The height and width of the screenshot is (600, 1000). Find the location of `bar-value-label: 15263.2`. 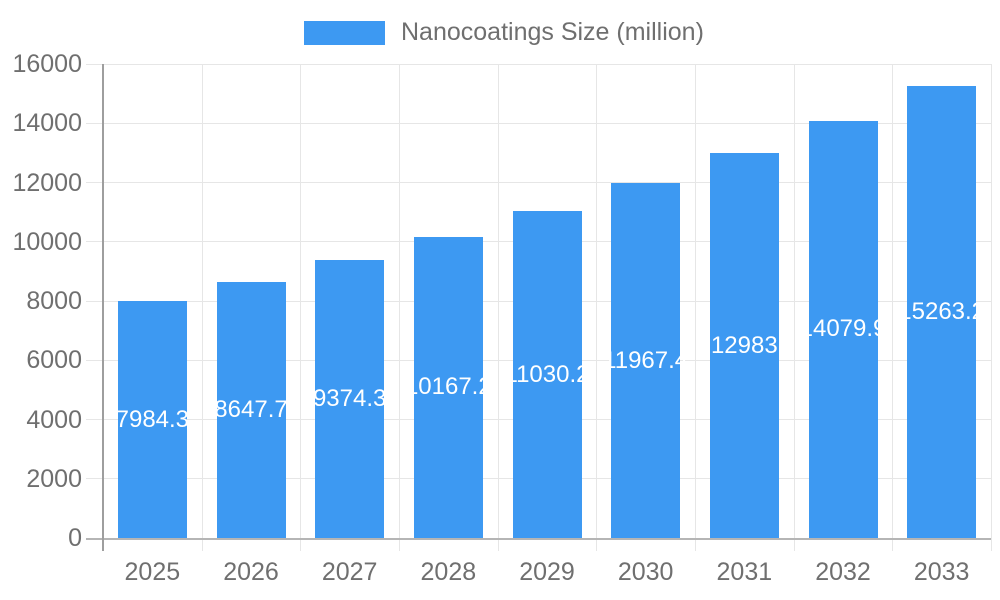

bar-value-label: 15263.2 is located at coordinates (942, 311).